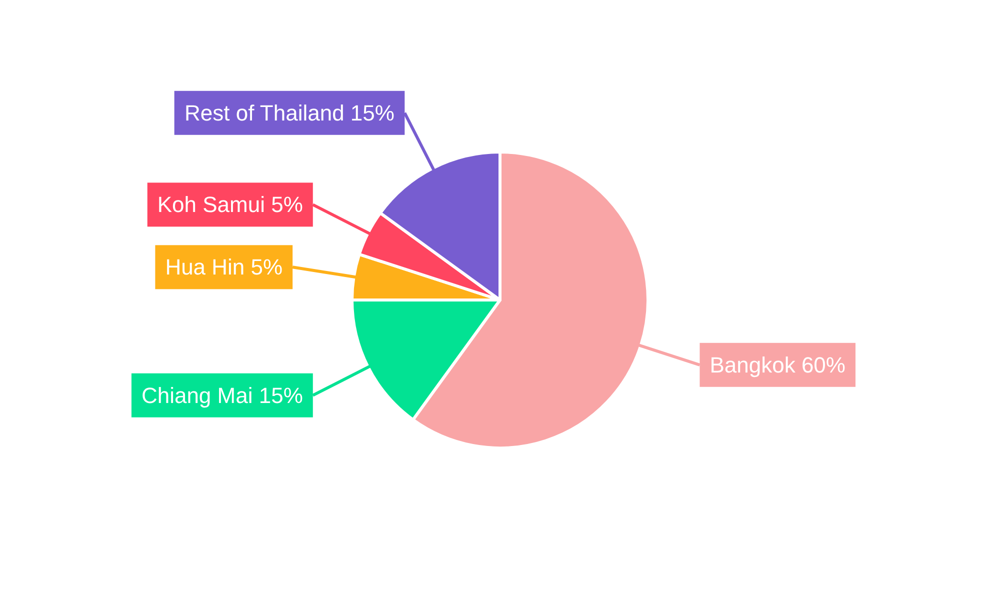 This screenshot has width=1000, height=600. What do you see at coordinates (289, 113) in the screenshot?
I see `slice-label: Rest of Thailand 15%` at bounding box center [289, 113].